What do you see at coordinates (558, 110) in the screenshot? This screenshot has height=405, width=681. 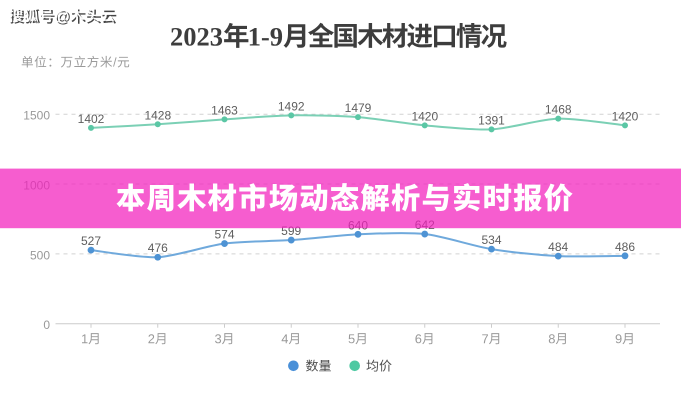 I see `svg-text: 1468` at bounding box center [558, 110].